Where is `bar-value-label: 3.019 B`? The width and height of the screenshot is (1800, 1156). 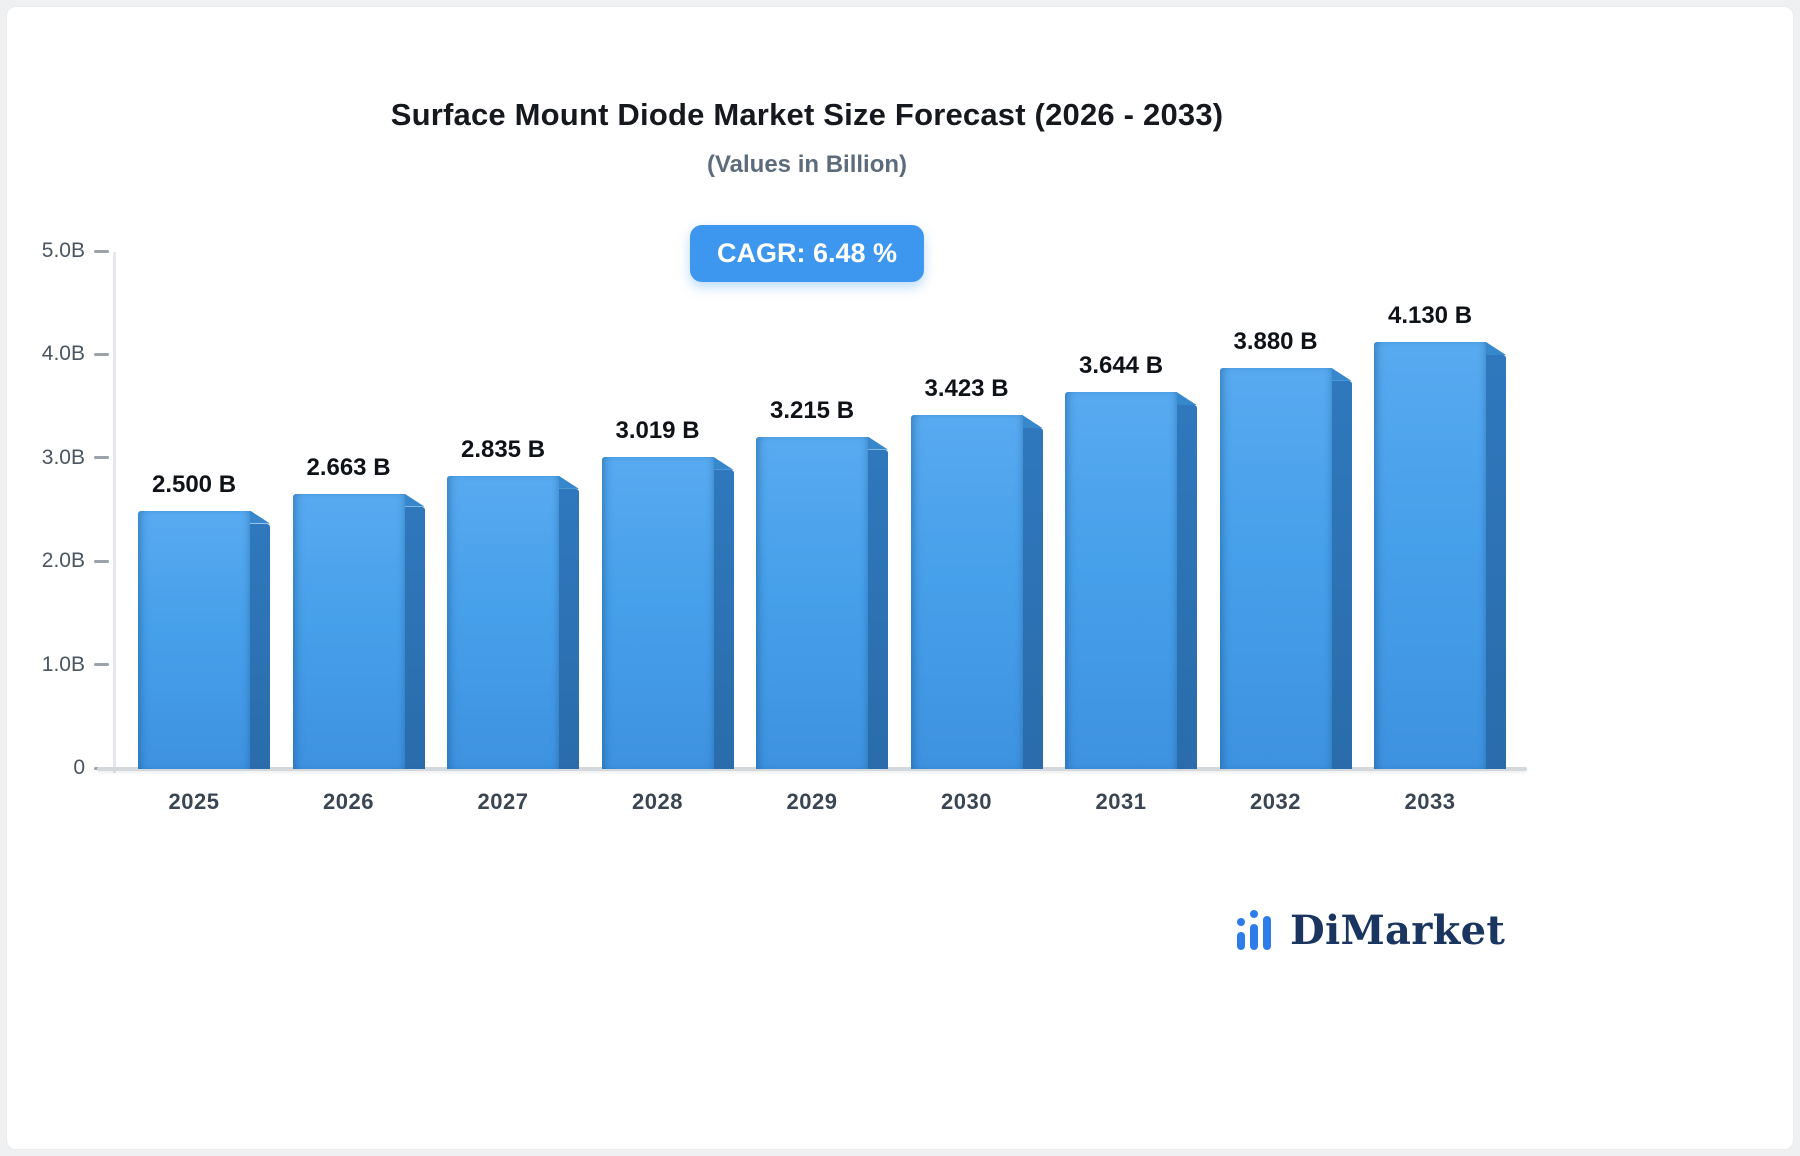
bar-value-label: 3.019 B is located at coordinates (657, 430).